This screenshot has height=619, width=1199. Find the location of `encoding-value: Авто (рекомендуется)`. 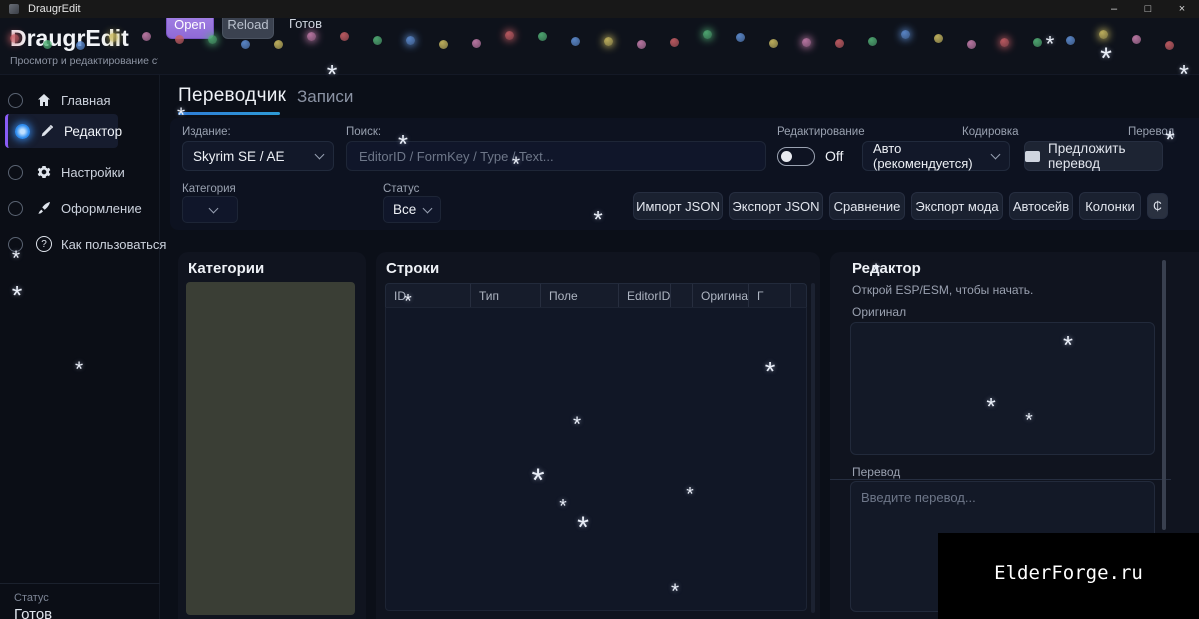

encoding-value: Авто (рекомендуется) is located at coordinates (923, 156).